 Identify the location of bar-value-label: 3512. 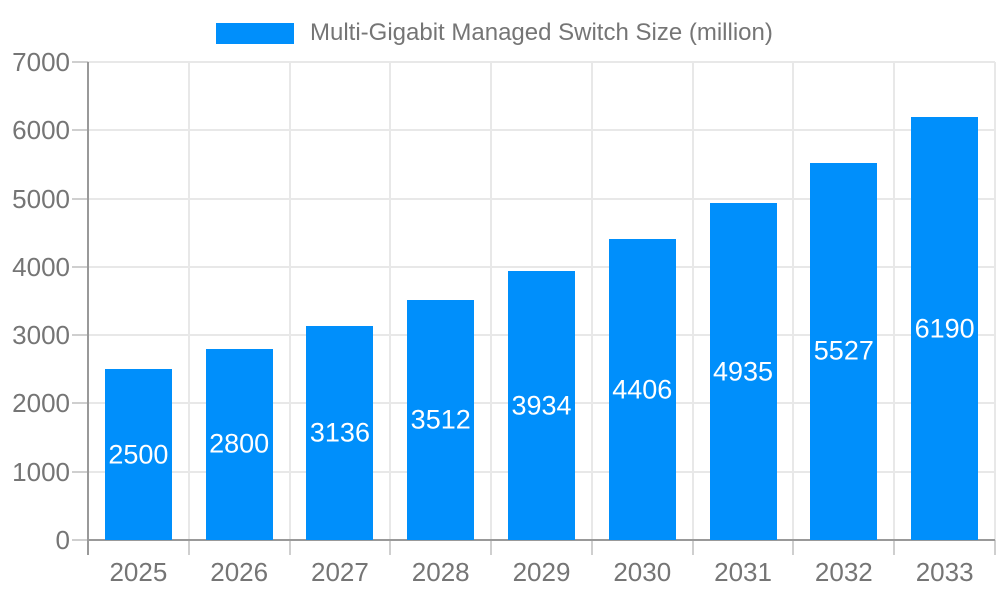
(440, 419).